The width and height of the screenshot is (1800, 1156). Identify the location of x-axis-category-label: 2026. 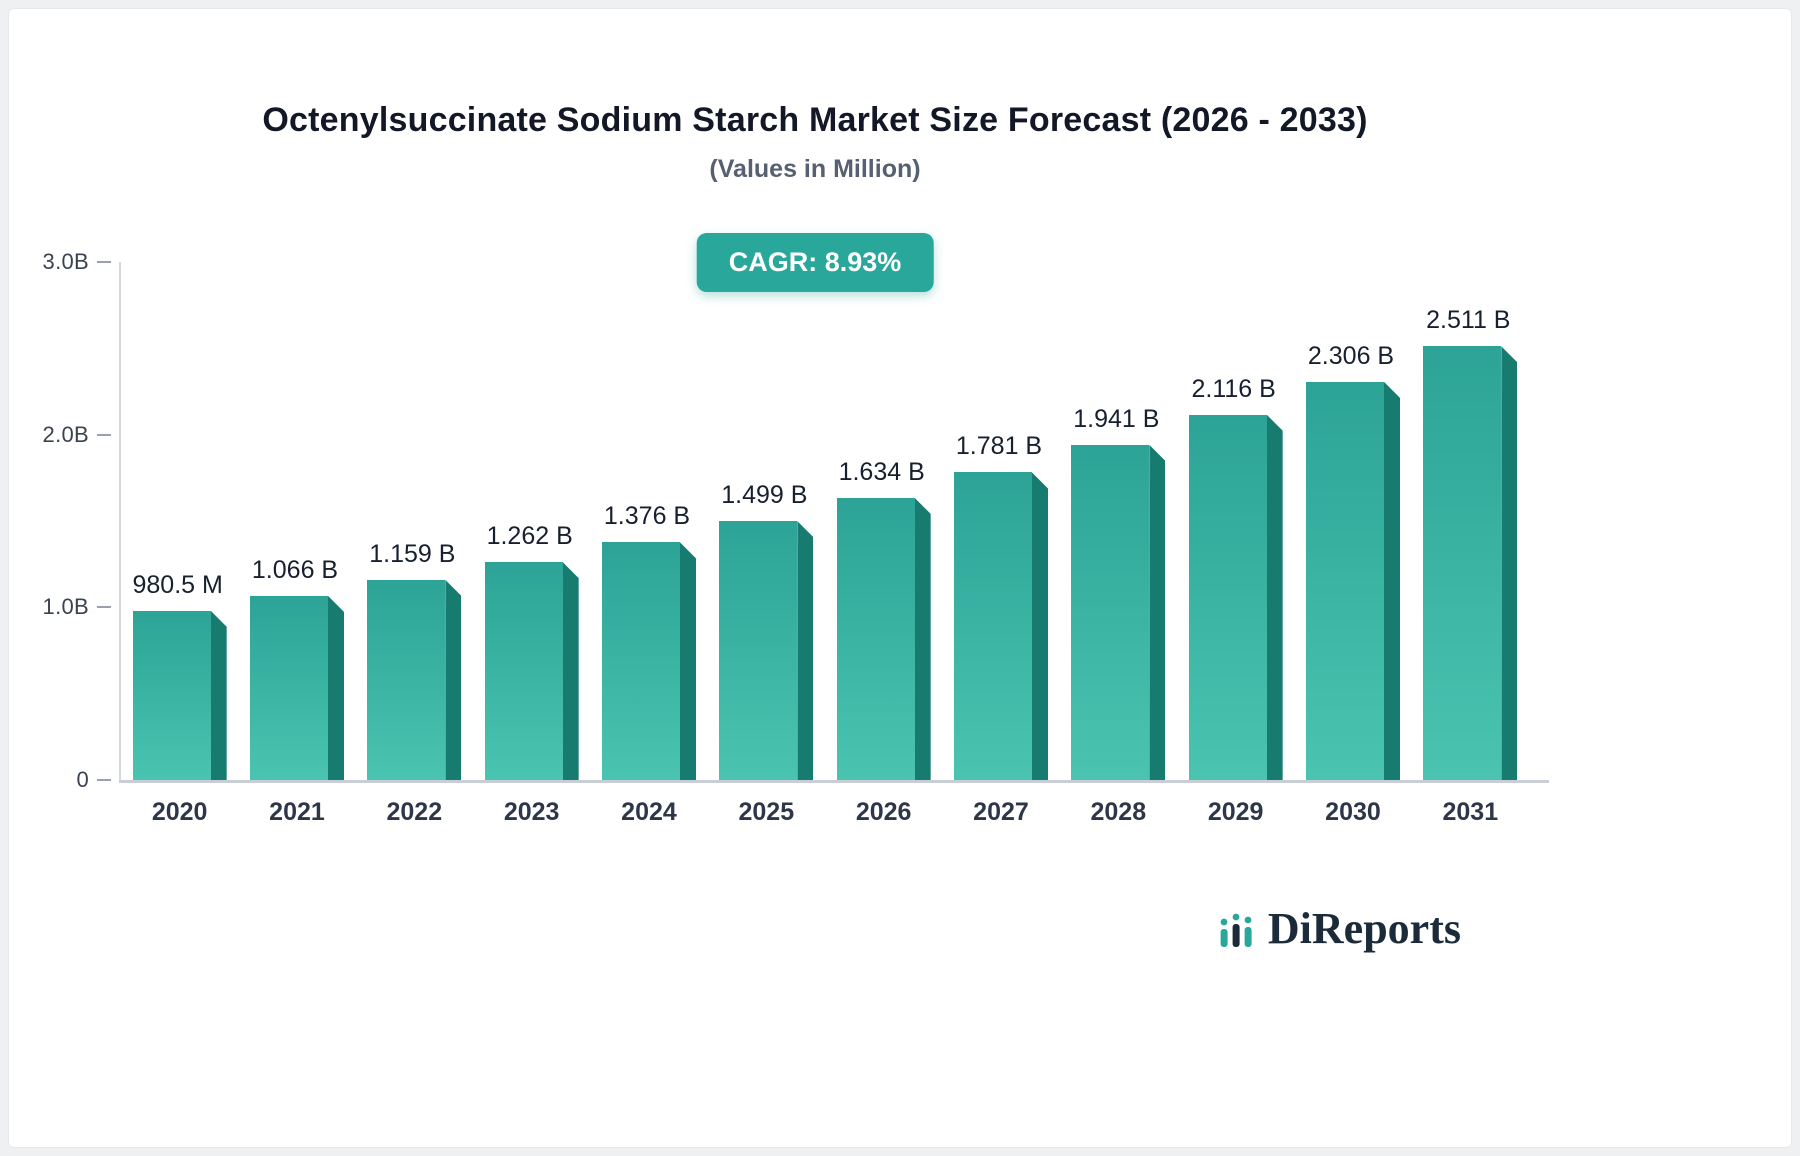
(883, 812).